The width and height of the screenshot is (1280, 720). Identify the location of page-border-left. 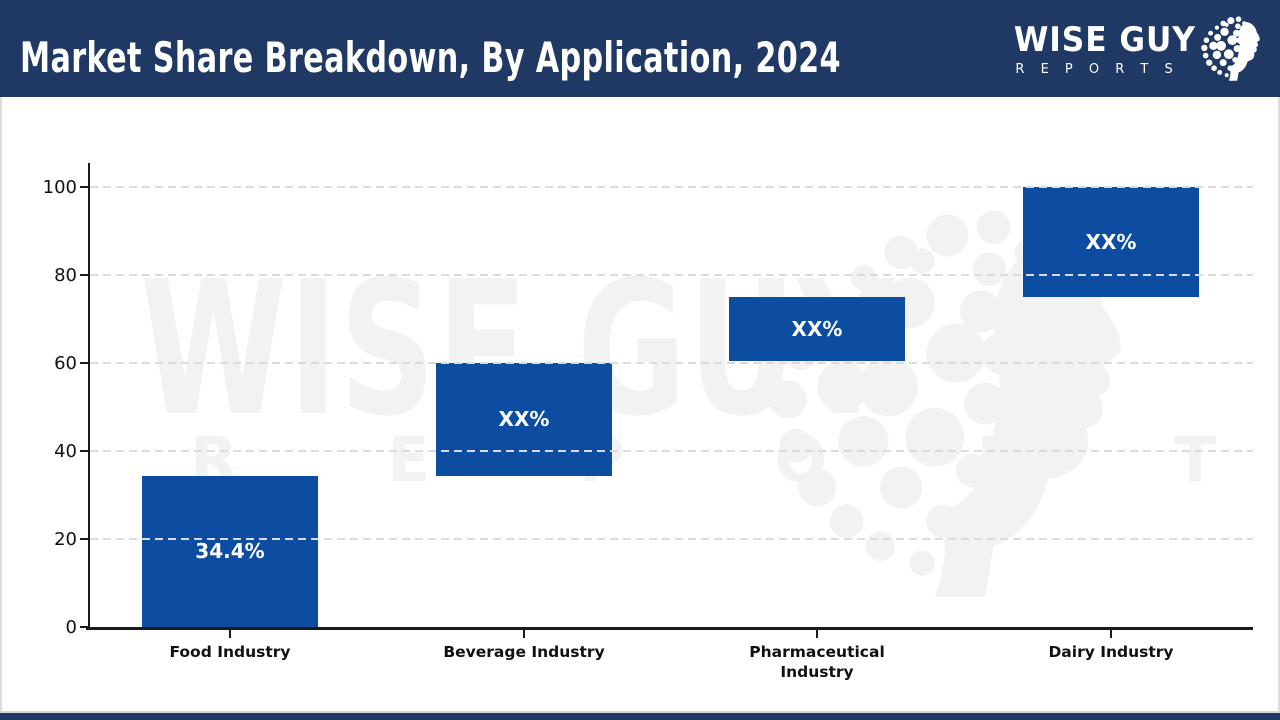
(1, 405).